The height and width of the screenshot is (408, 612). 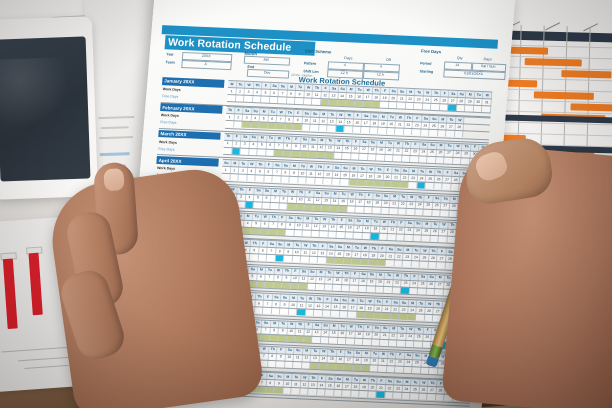 I want to click on month-label: March 20XX, so click(x=189, y=134).